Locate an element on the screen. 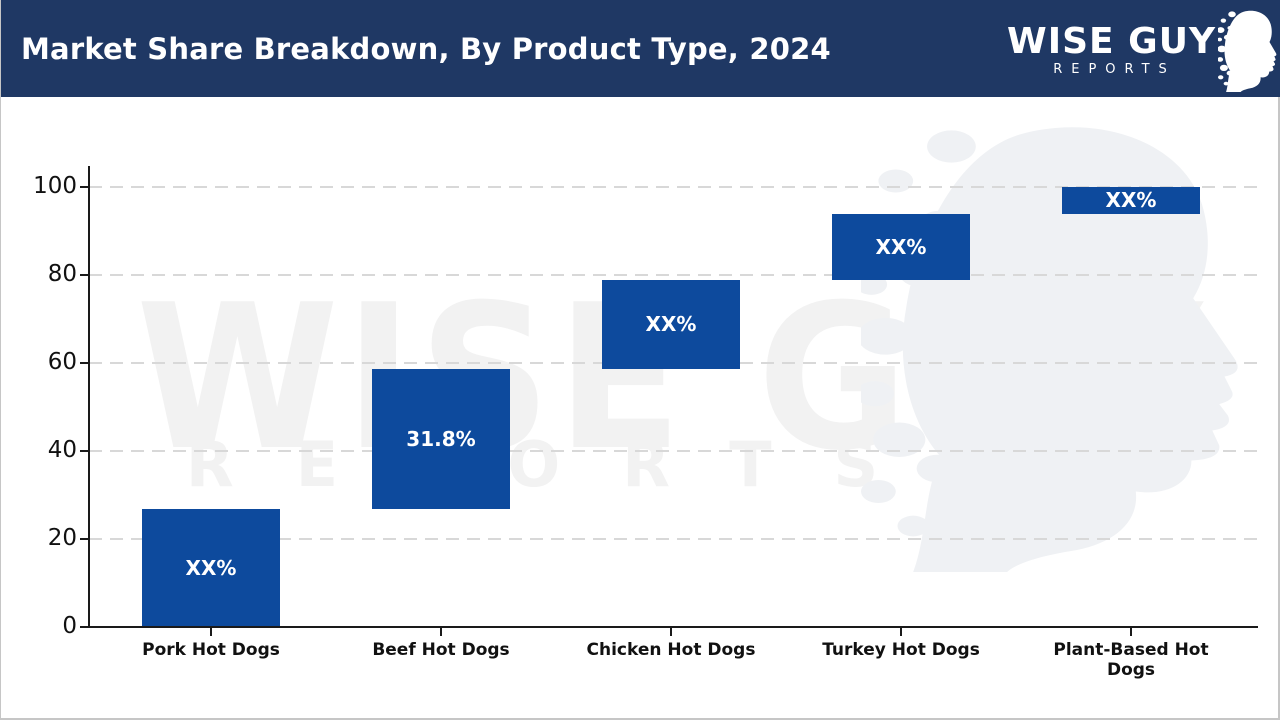  x-tick-label: Pork Hot Dogs is located at coordinates (211, 650).